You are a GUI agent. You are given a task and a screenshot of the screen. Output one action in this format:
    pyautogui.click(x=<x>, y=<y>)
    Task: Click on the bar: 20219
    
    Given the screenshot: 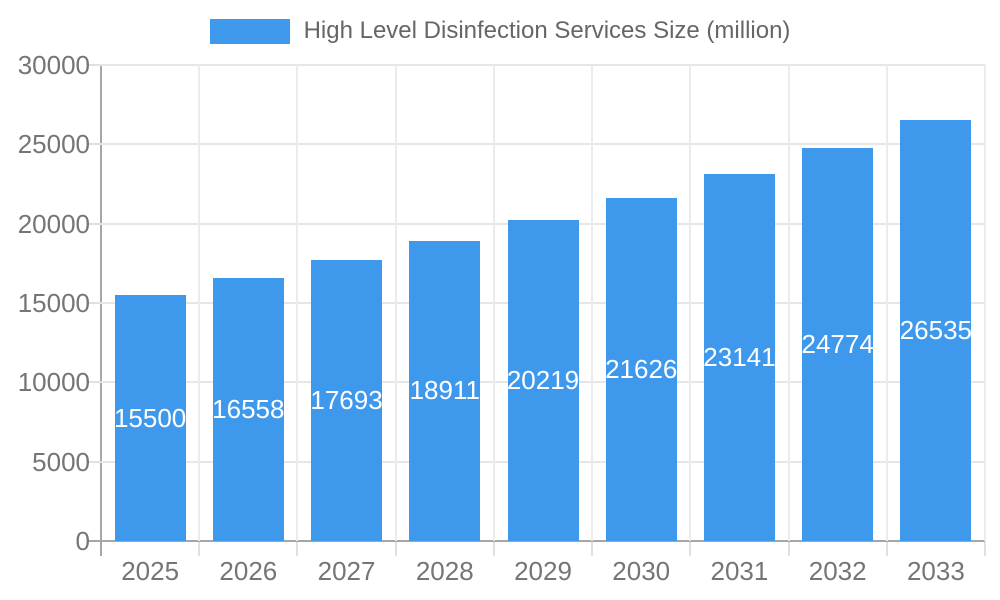 What is the action you would take?
    pyautogui.click(x=543, y=380)
    